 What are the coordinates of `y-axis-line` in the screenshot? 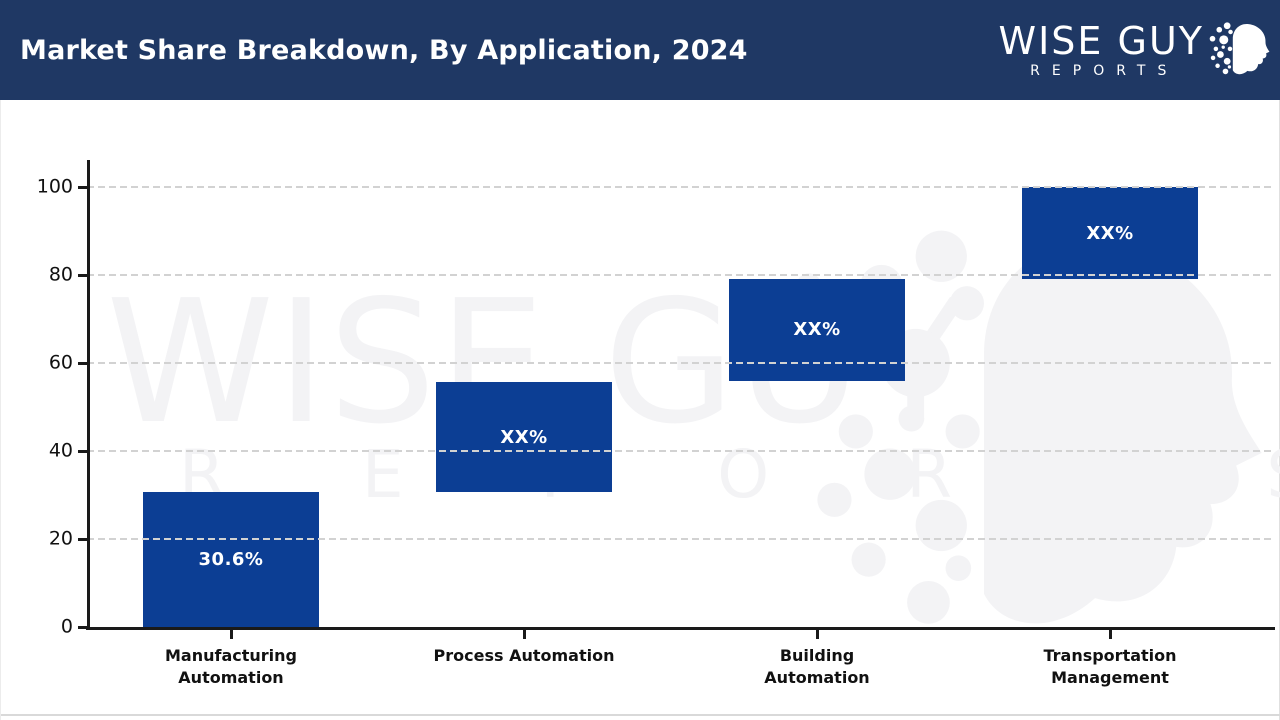 It's located at (88, 395).